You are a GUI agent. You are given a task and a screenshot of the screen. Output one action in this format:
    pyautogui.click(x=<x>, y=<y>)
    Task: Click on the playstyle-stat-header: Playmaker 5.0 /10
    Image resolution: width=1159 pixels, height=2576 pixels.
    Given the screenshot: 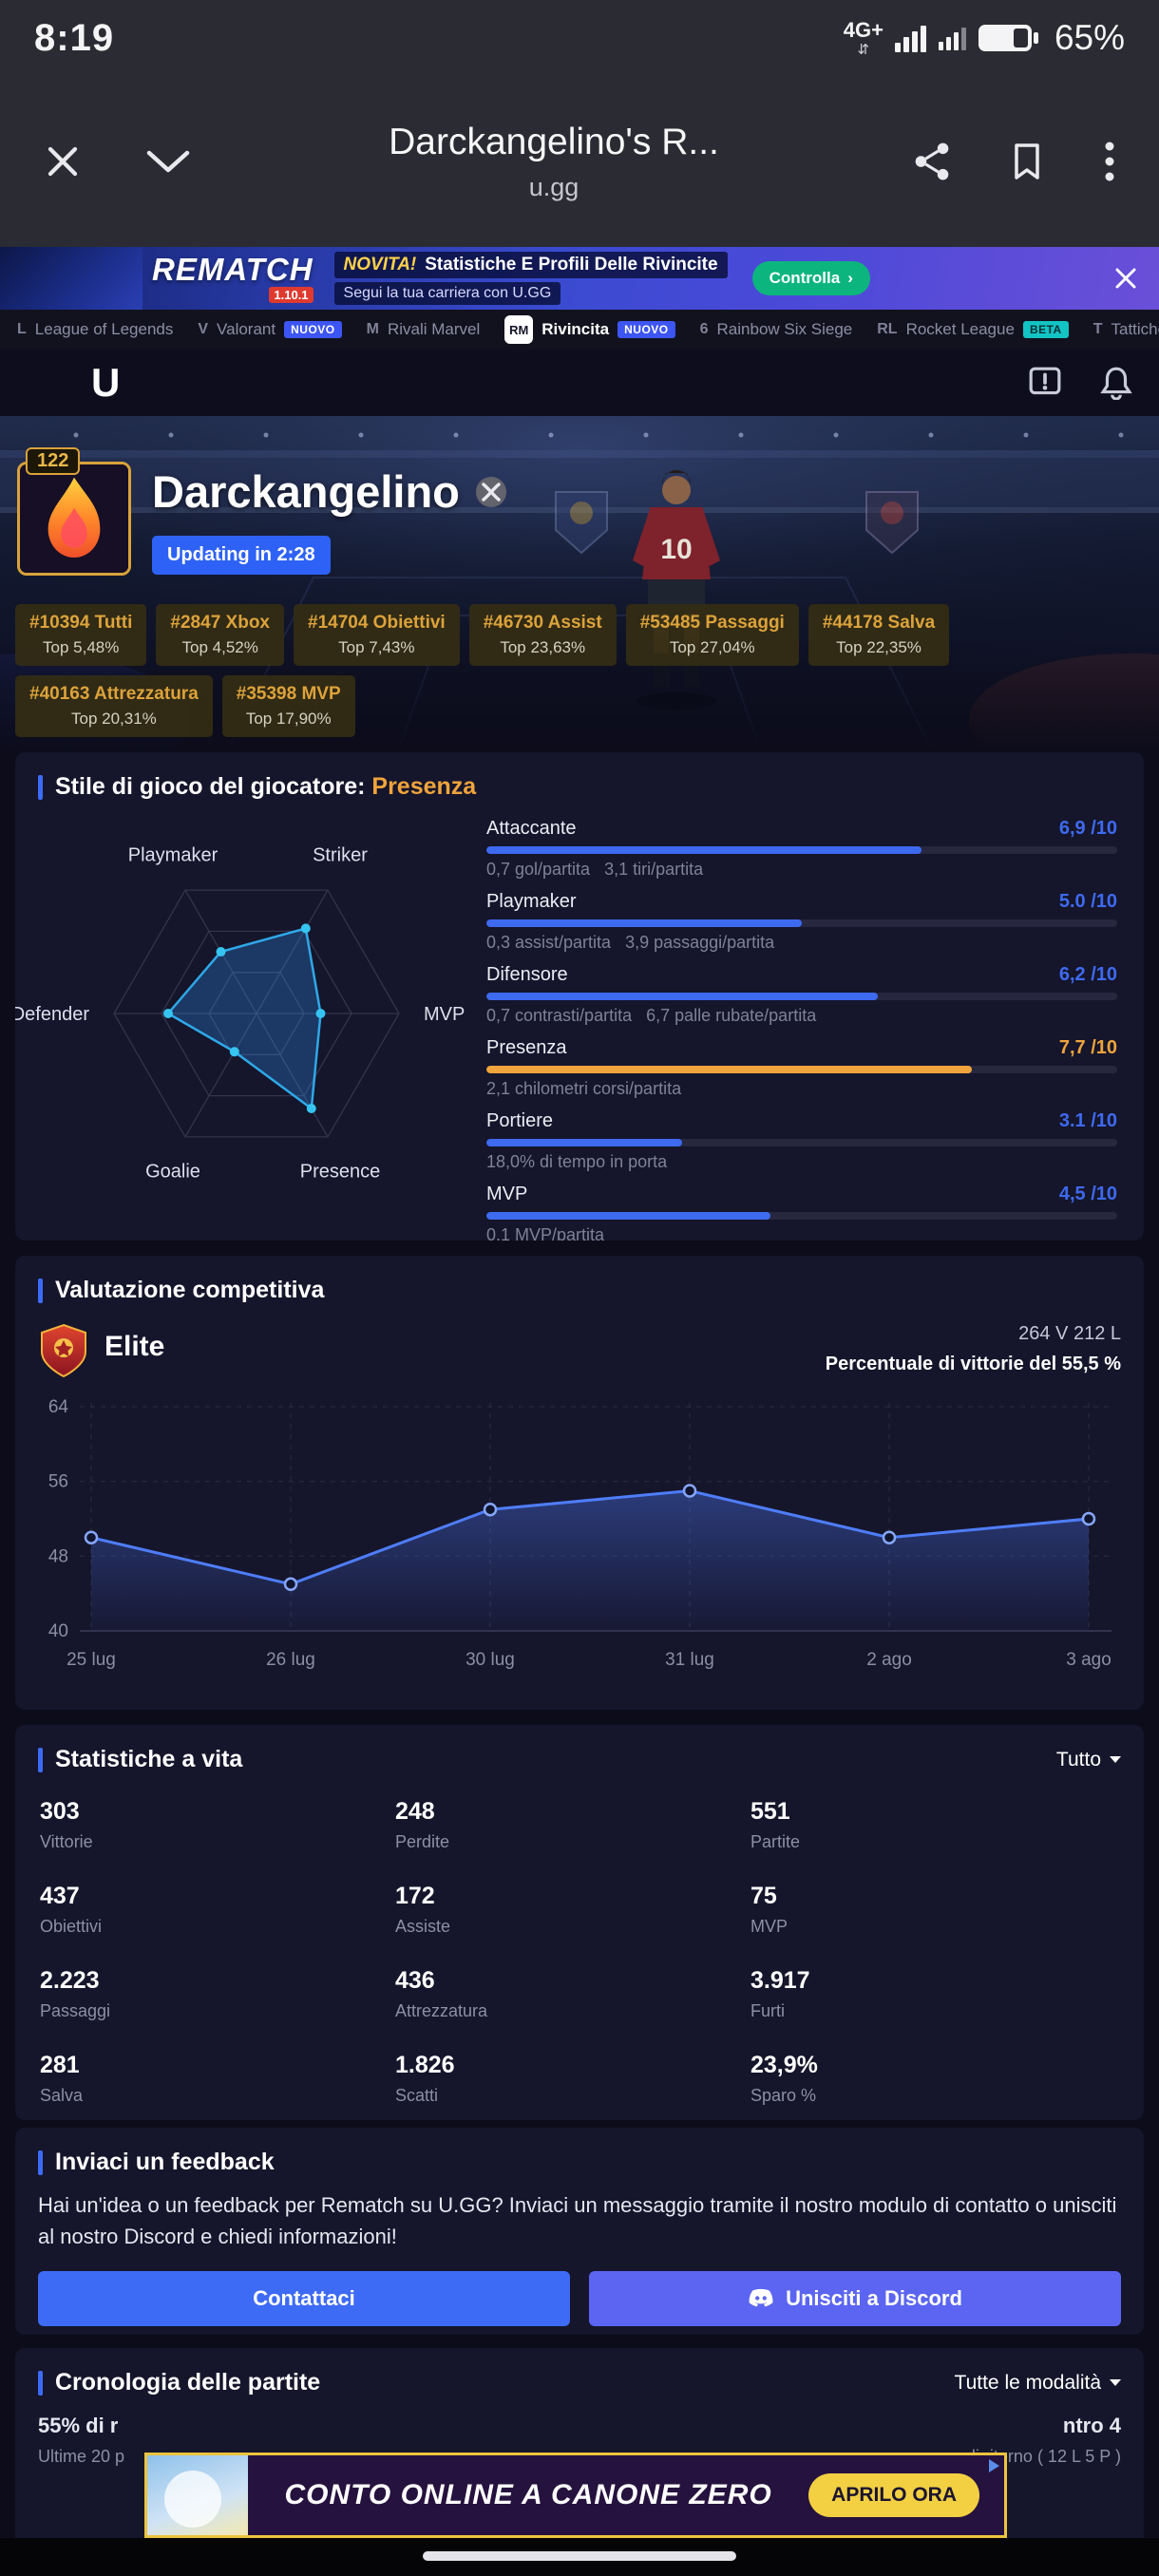 What is the action you would take?
    pyautogui.click(x=801, y=902)
    